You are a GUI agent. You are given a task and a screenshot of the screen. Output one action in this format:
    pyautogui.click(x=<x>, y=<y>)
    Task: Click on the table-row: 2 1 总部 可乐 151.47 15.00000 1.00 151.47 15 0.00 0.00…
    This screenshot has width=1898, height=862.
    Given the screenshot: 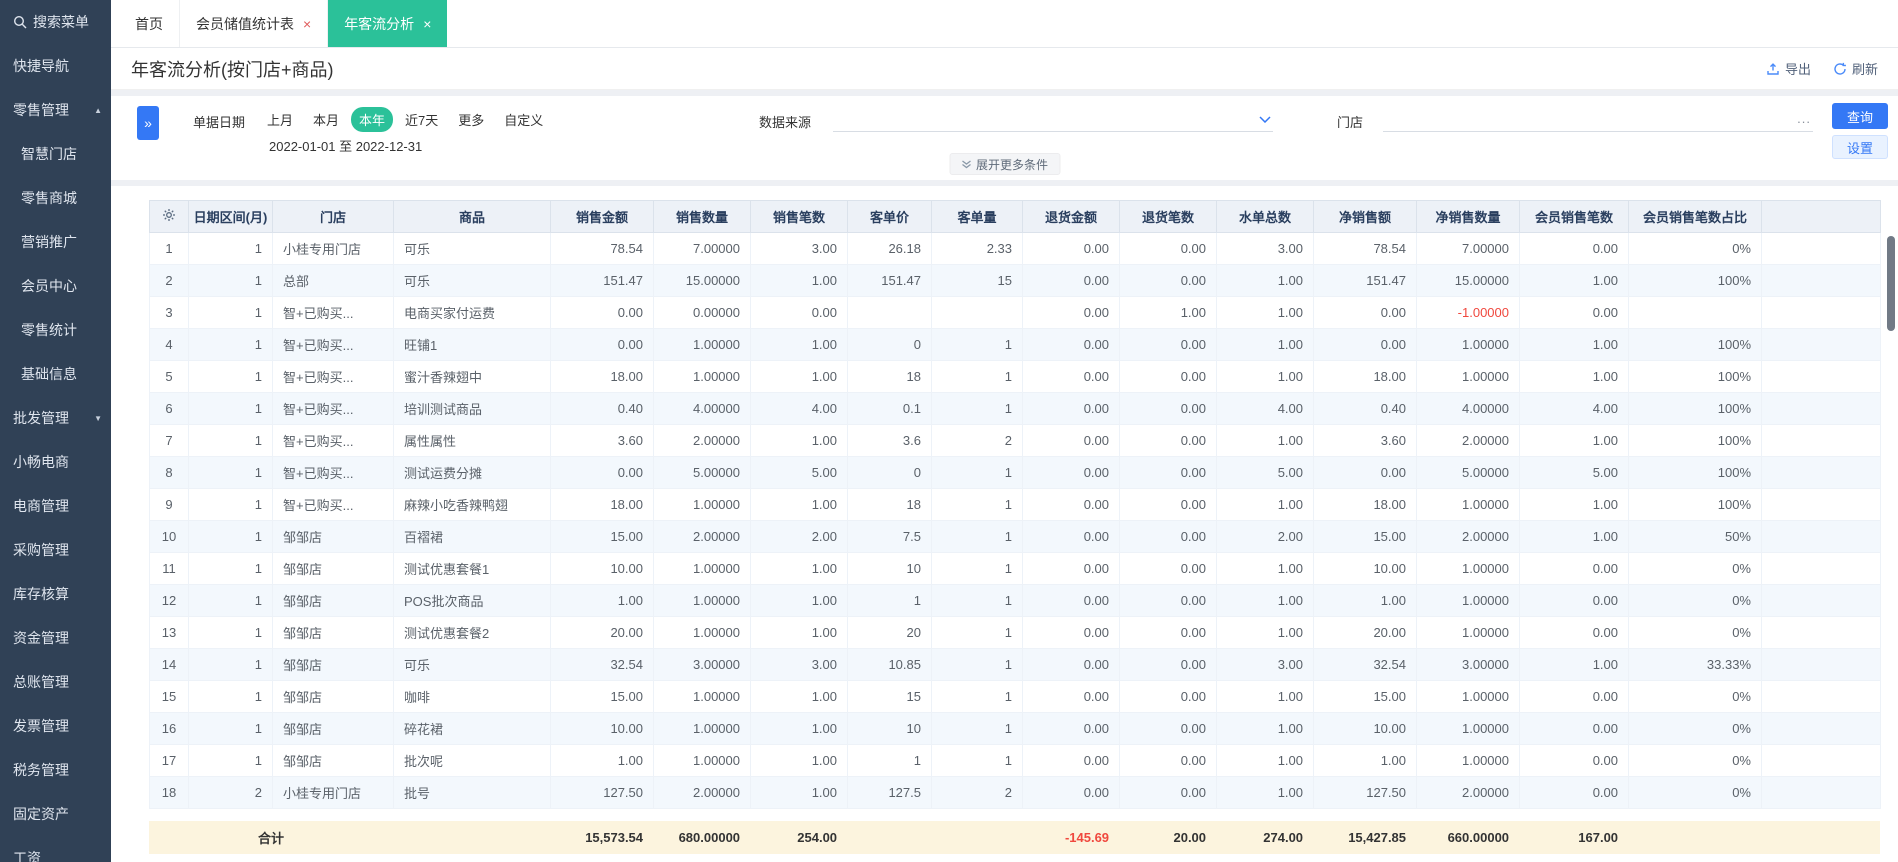 What is the action you would take?
    pyautogui.click(x=1015, y=280)
    